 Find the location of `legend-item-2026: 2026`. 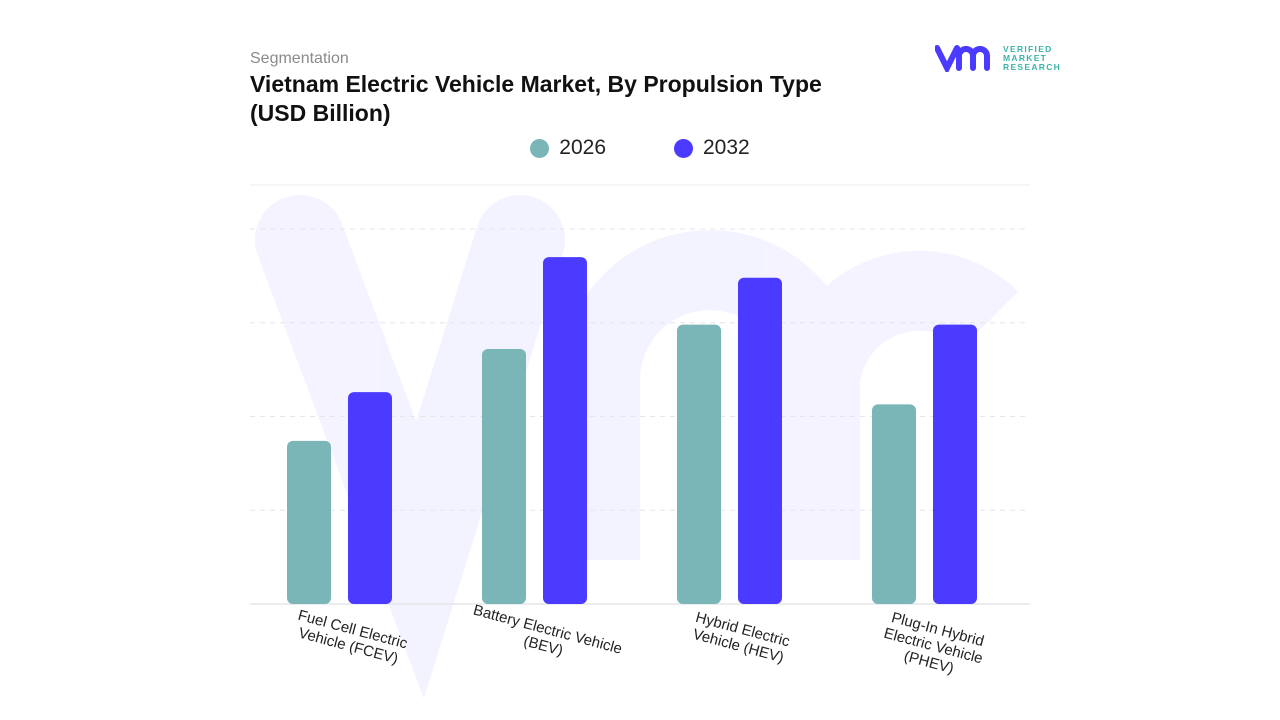

legend-item-2026: 2026 is located at coordinates (568, 148).